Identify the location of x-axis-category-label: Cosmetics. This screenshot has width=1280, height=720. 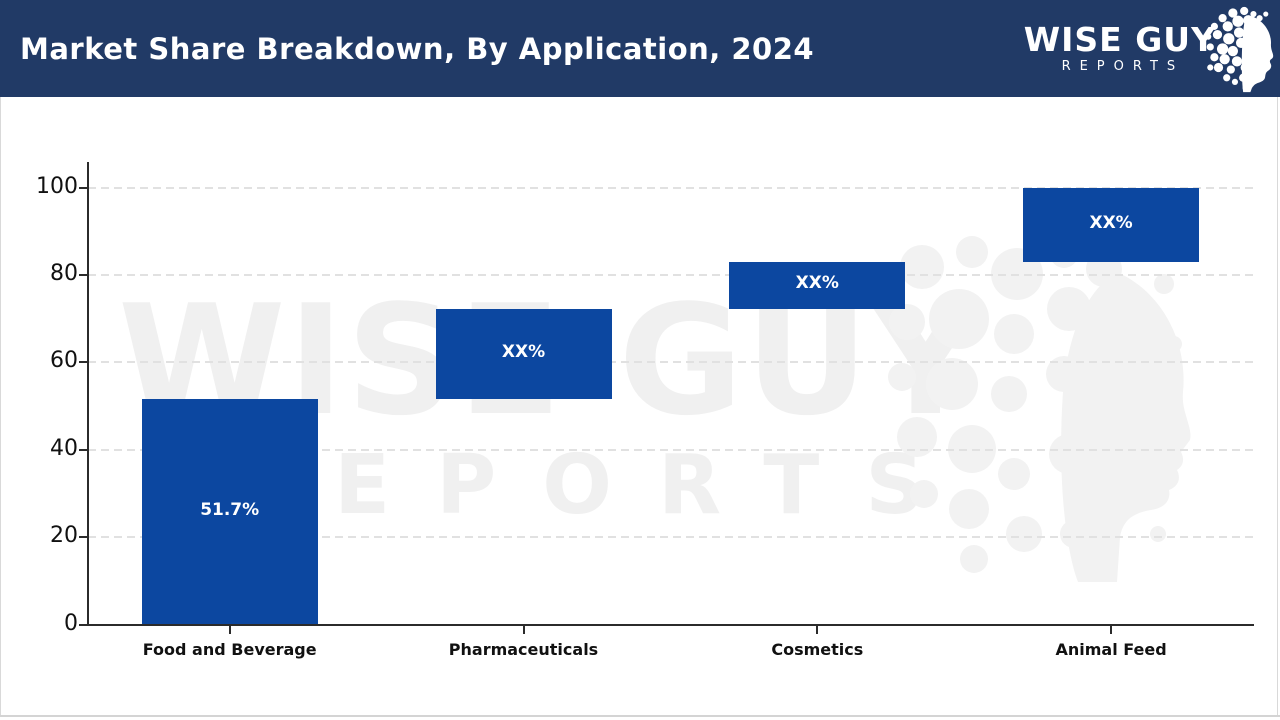
(817, 649).